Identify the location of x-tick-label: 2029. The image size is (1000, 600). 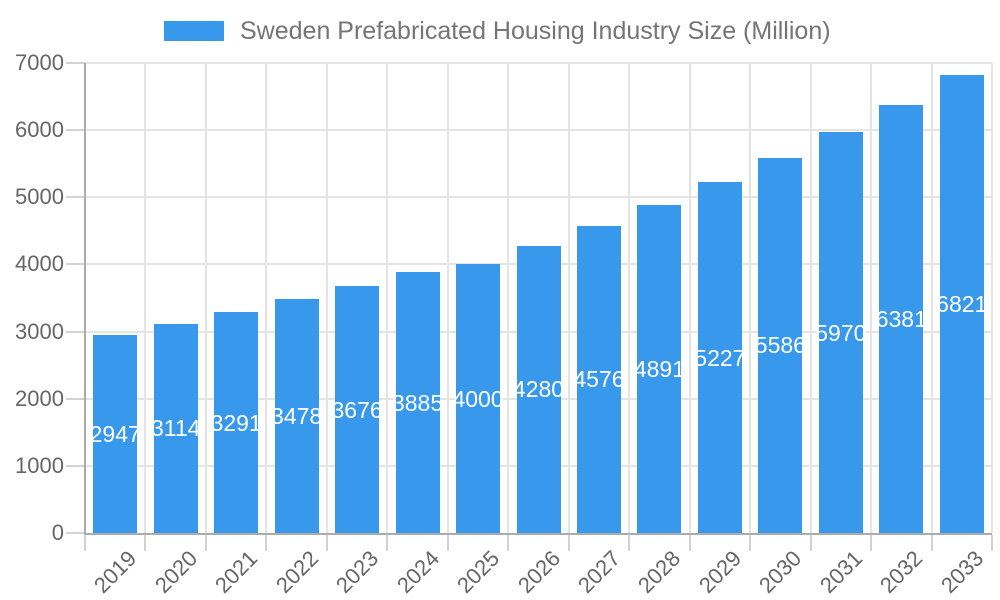
(720, 571).